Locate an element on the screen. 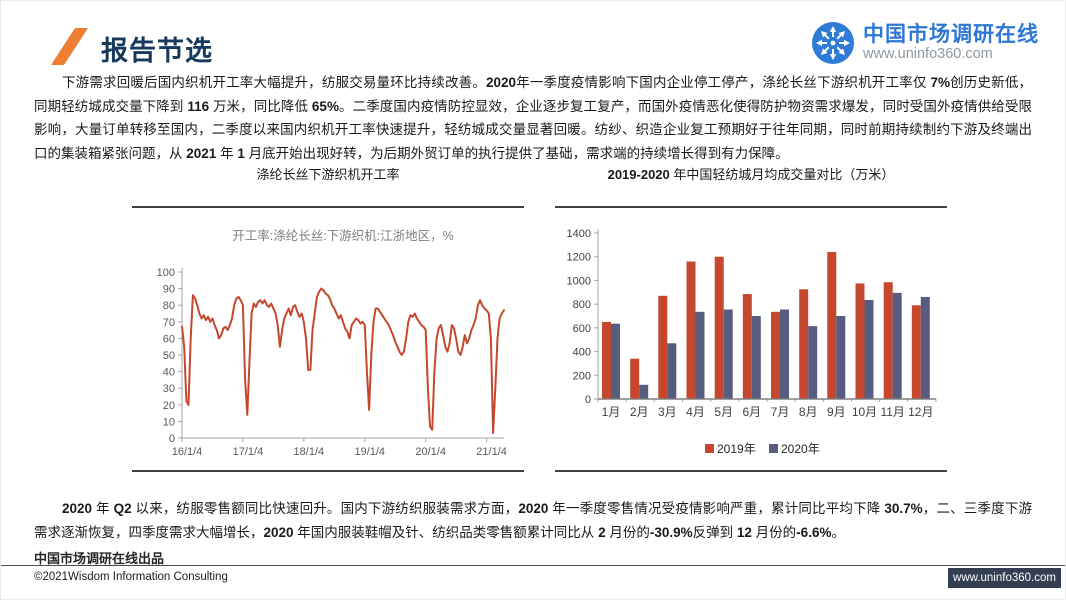  logo-site-url: www.uninfo360.com is located at coordinates (928, 54).